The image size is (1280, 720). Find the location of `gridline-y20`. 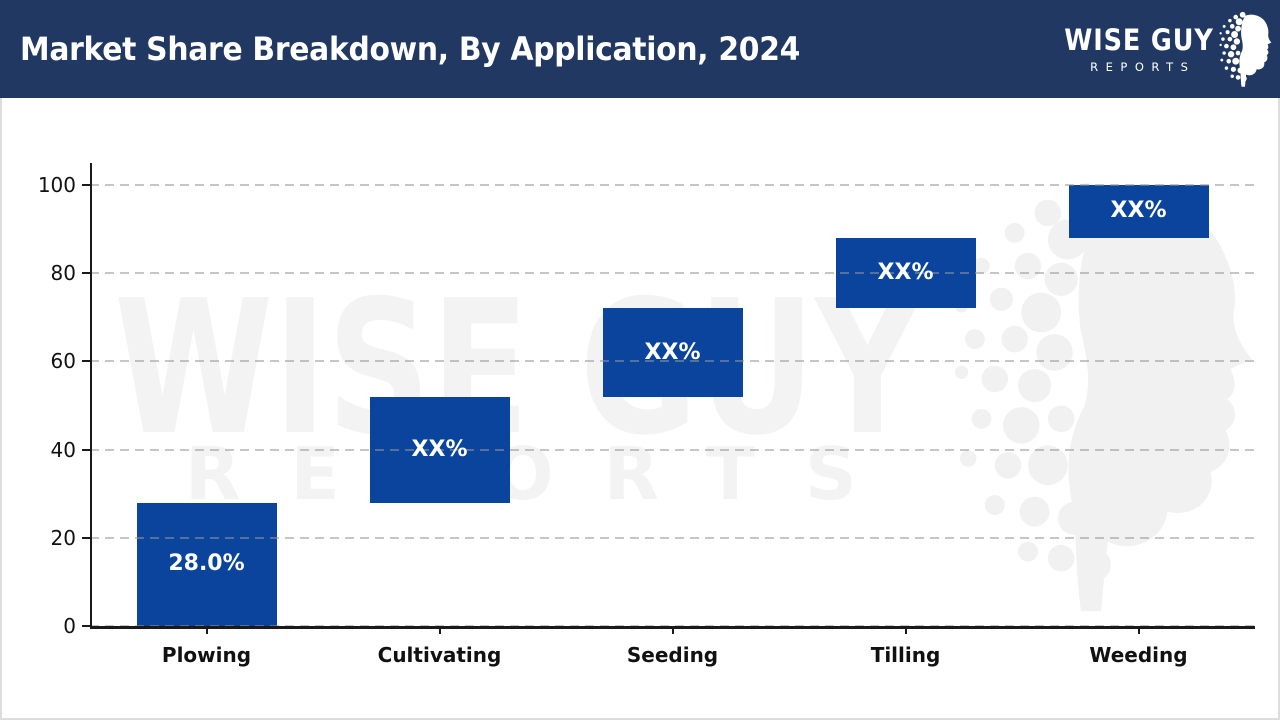

gridline-y20 is located at coordinates (672, 537).